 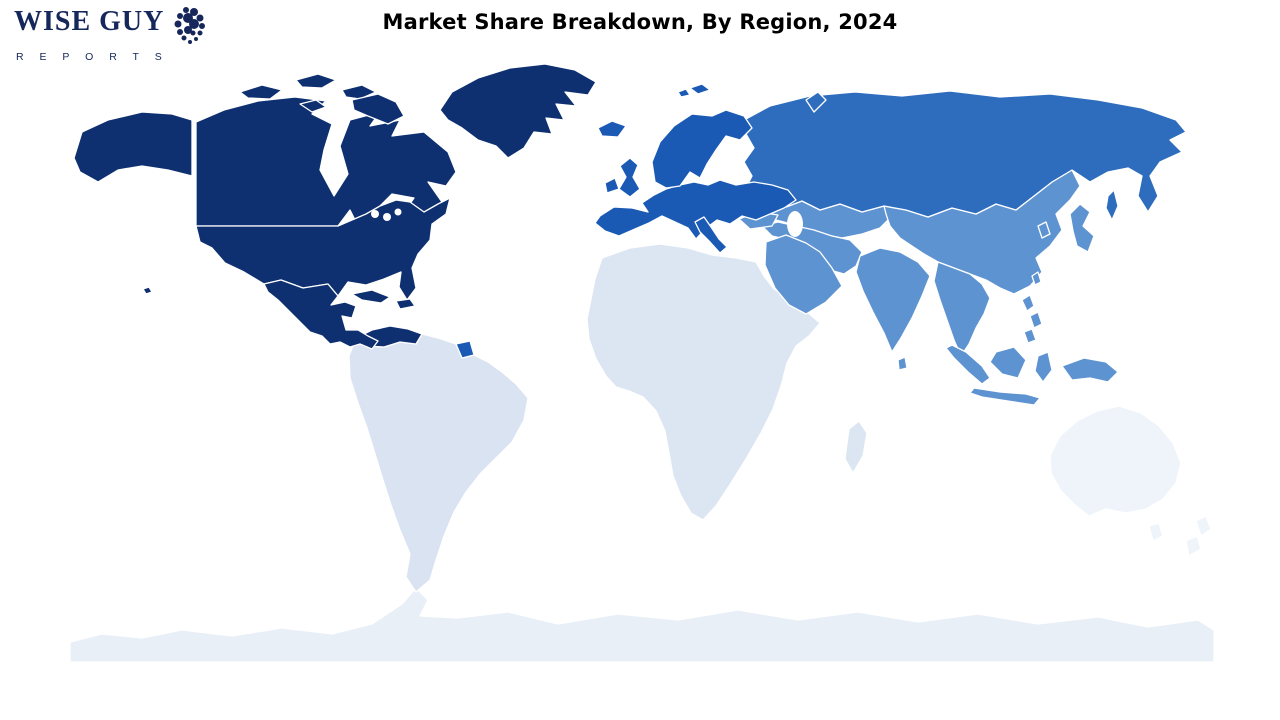 I want to click on region-ireland, so click(x=612, y=185).